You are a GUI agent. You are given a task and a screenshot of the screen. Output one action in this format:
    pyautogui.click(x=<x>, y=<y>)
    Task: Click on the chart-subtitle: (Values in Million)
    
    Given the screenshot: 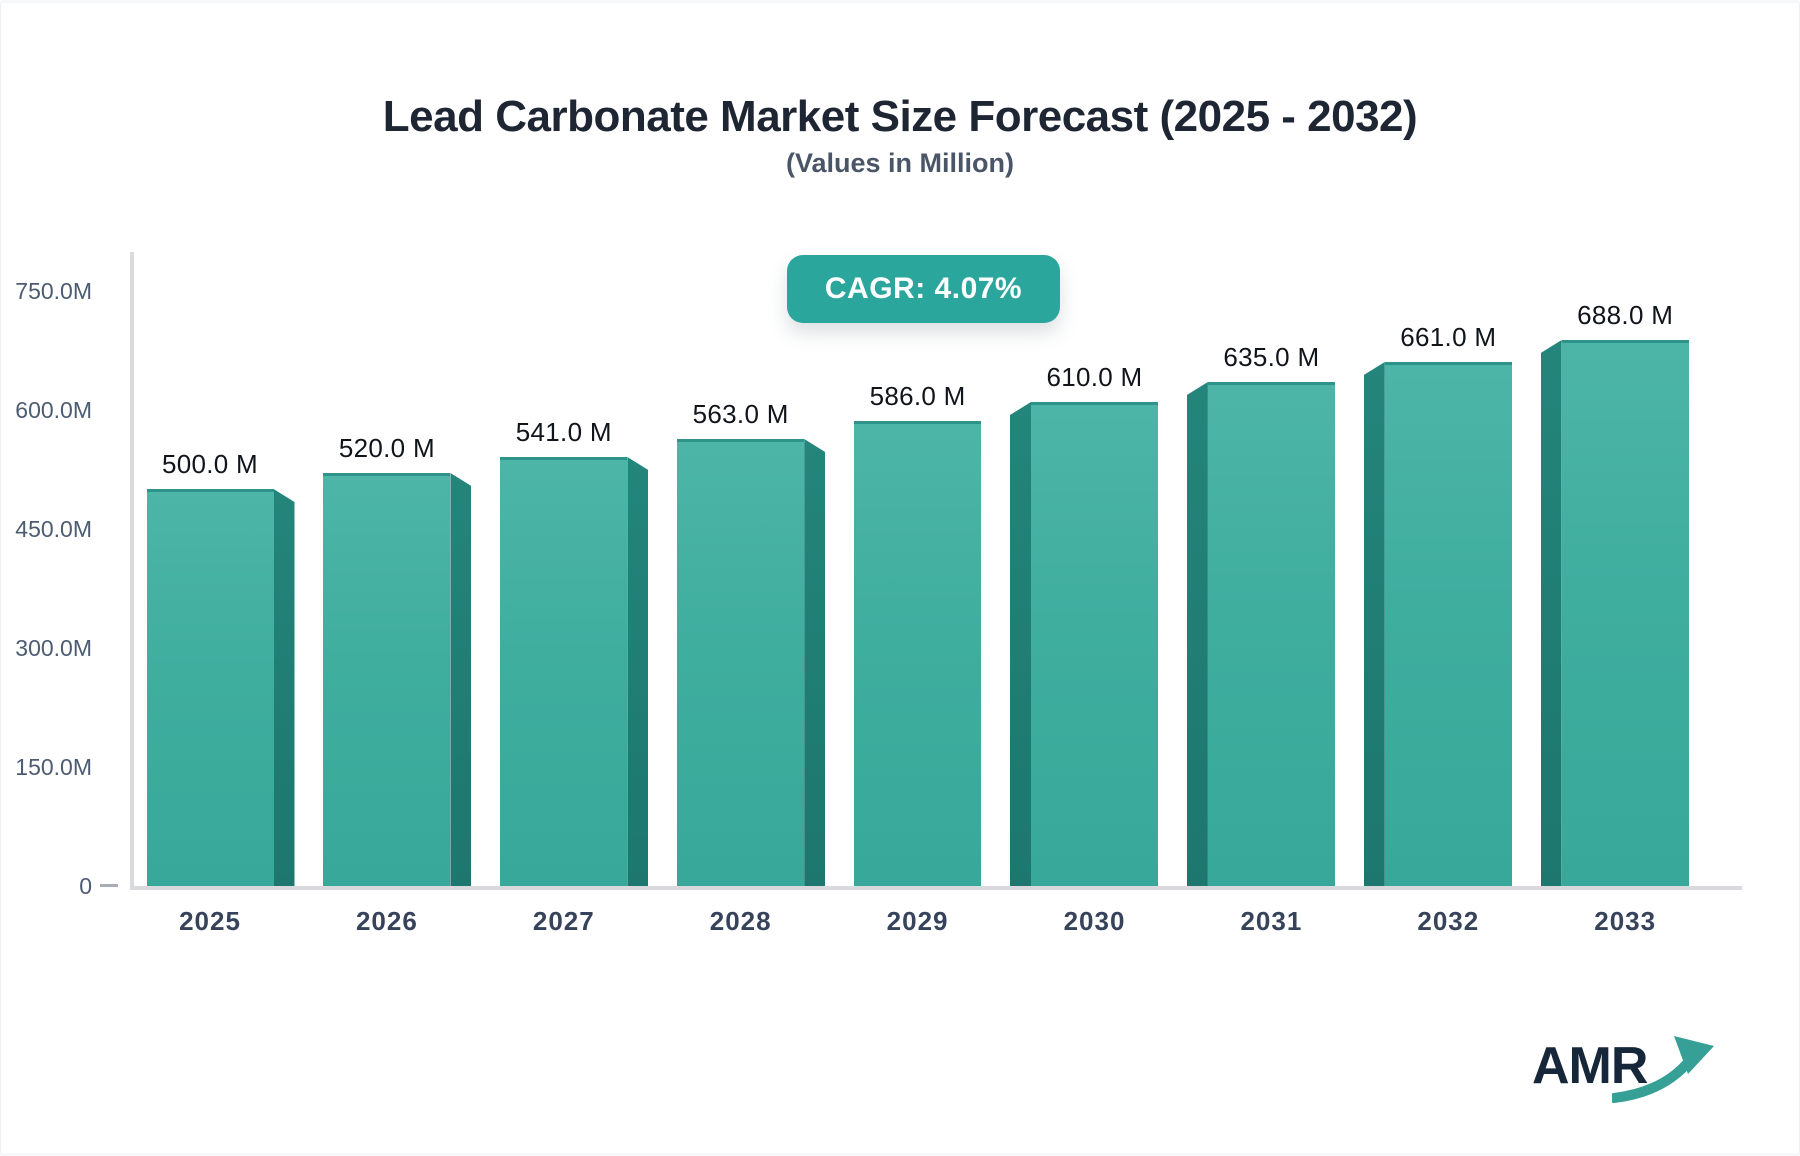 What is the action you would take?
    pyautogui.click(x=900, y=163)
    